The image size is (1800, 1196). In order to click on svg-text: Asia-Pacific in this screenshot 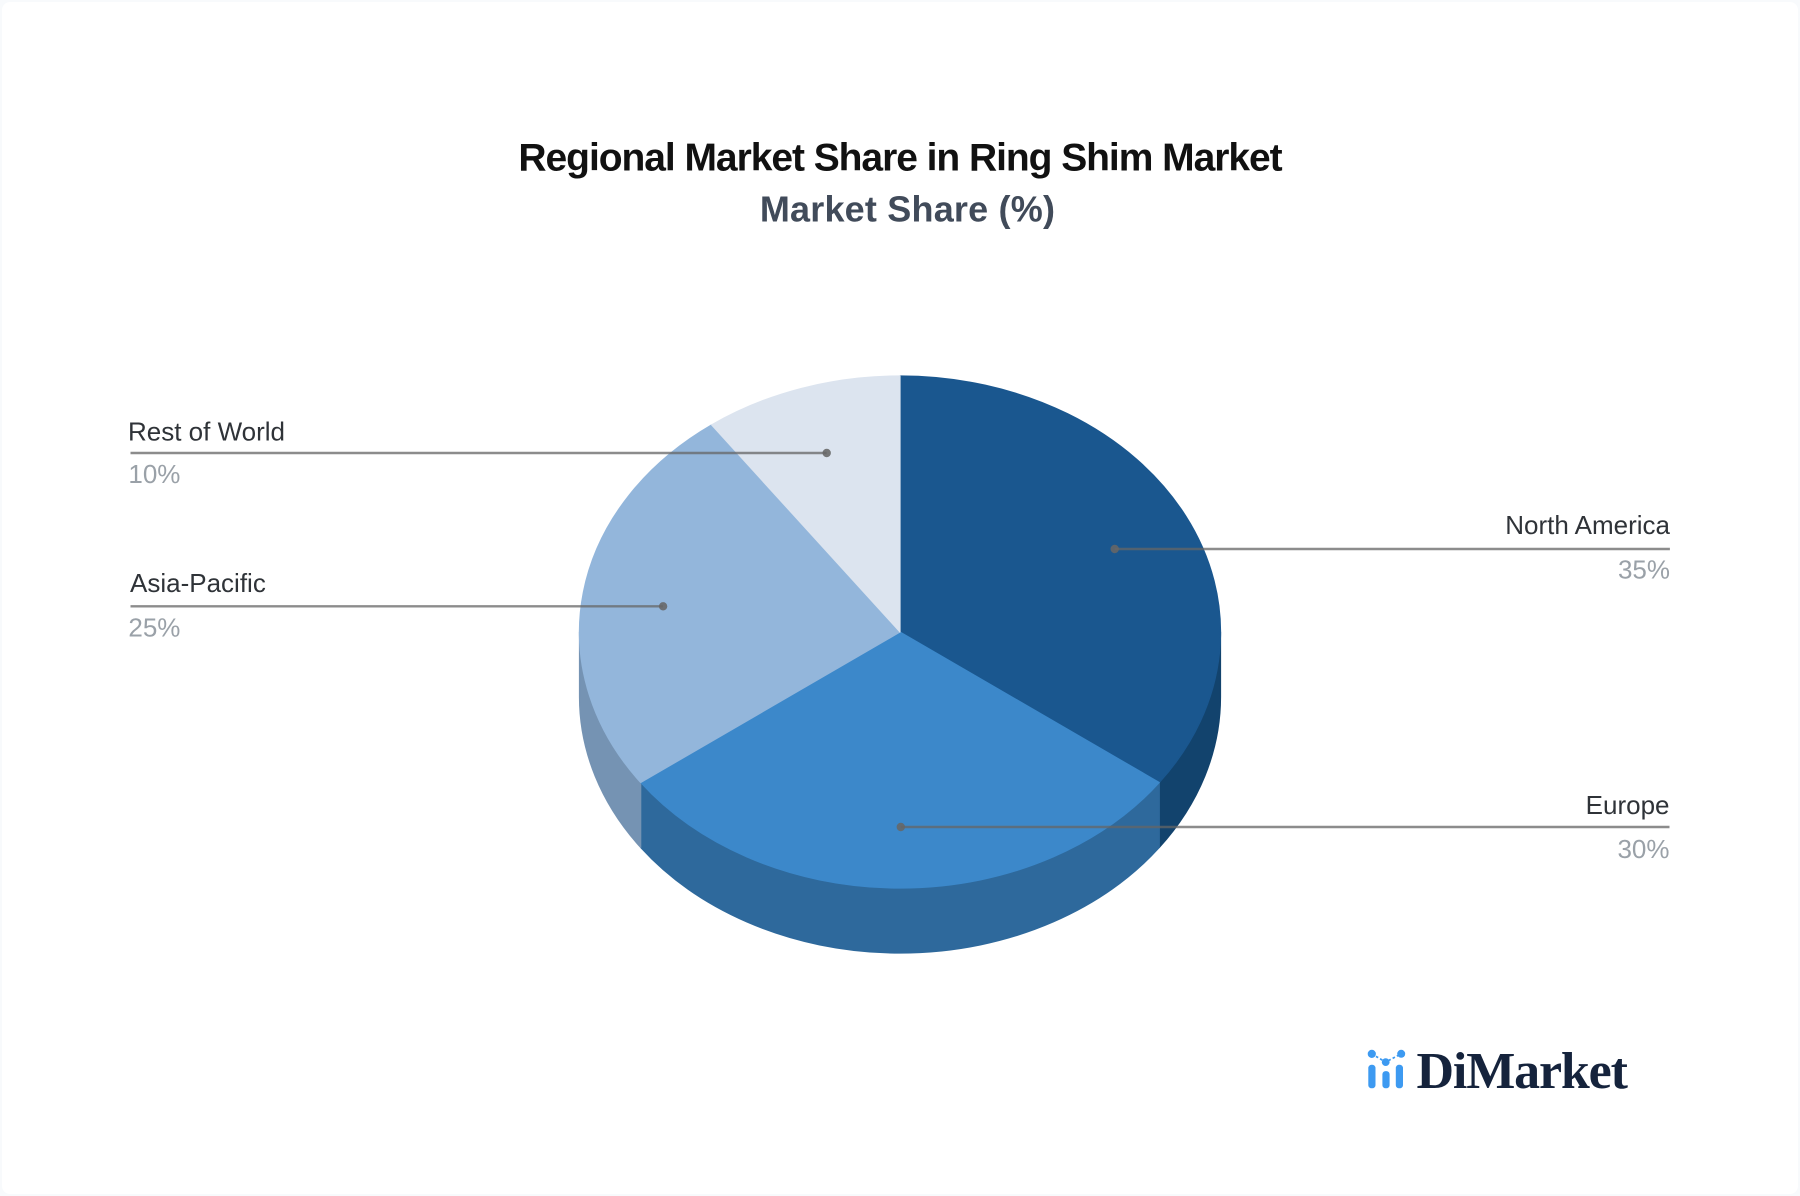, I will do `click(198, 583)`.